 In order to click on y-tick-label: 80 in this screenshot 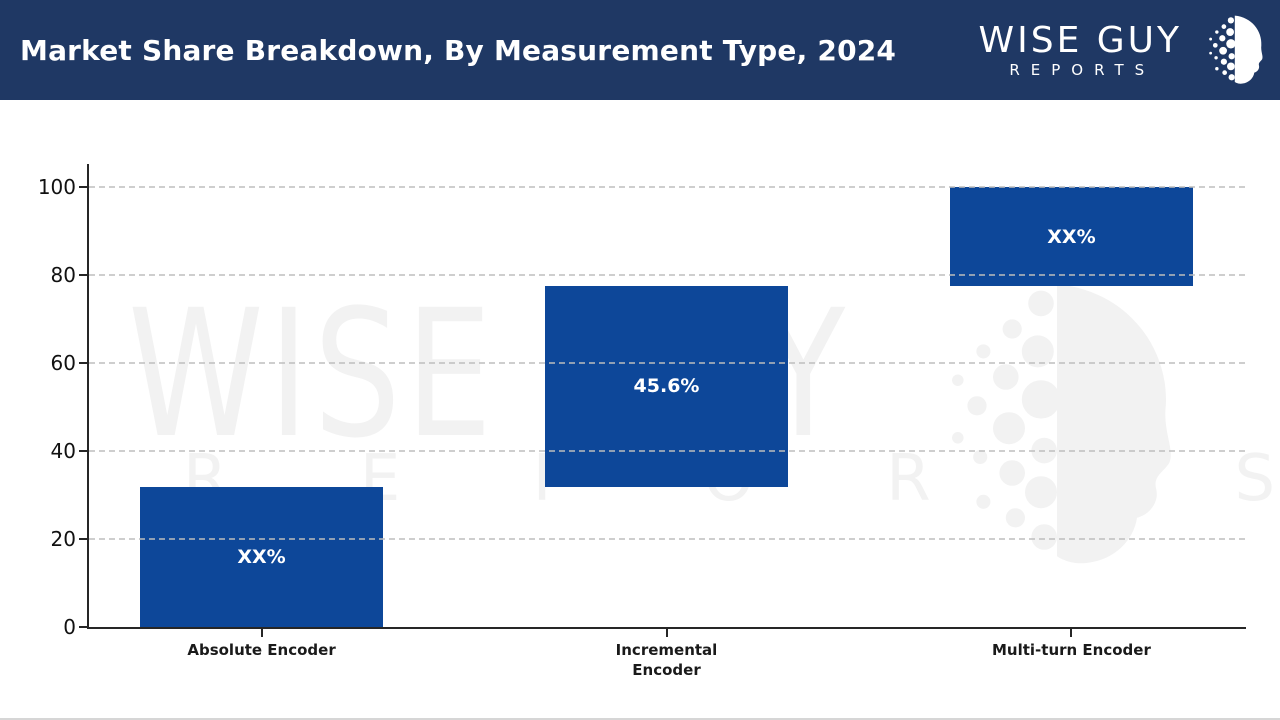, I will do `click(63, 275)`.